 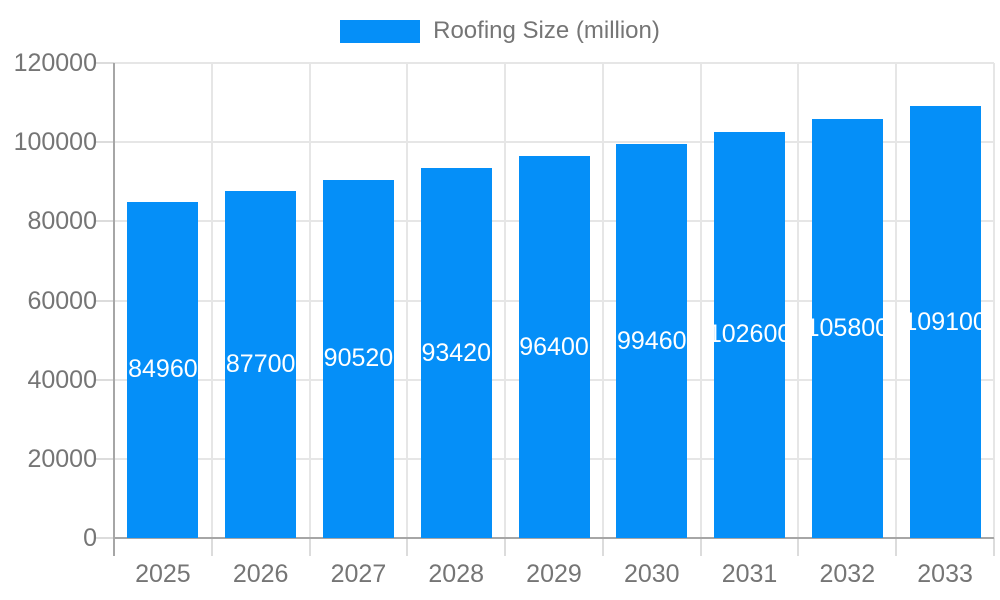 I want to click on x-axis-label: 2030, so click(x=651, y=574).